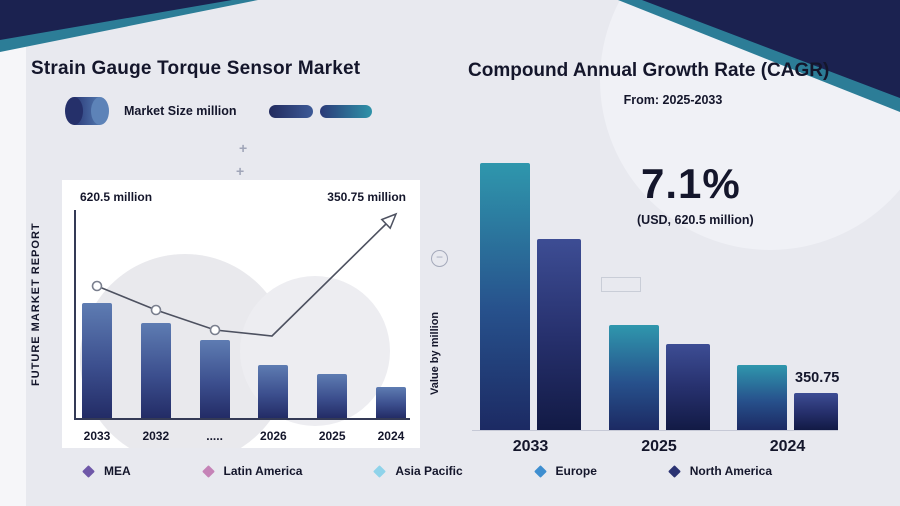  Describe the element at coordinates (787, 446) in the screenshot. I see `year-label-2024: 2024` at that location.